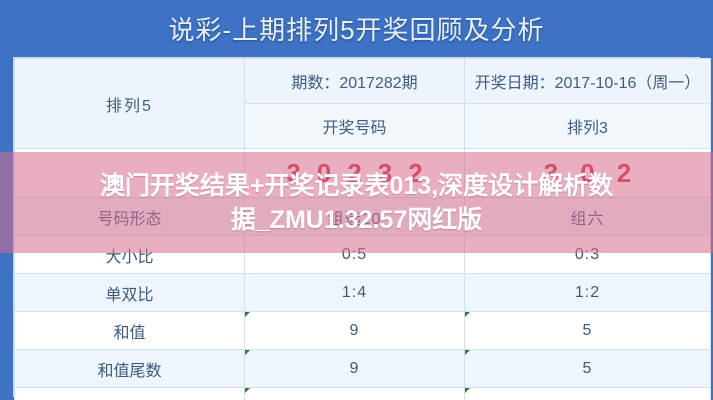 This screenshot has height=400, width=713. What do you see at coordinates (354, 81) in the screenshot?
I see `issue-number-cell: 期数：2017282期` at bounding box center [354, 81].